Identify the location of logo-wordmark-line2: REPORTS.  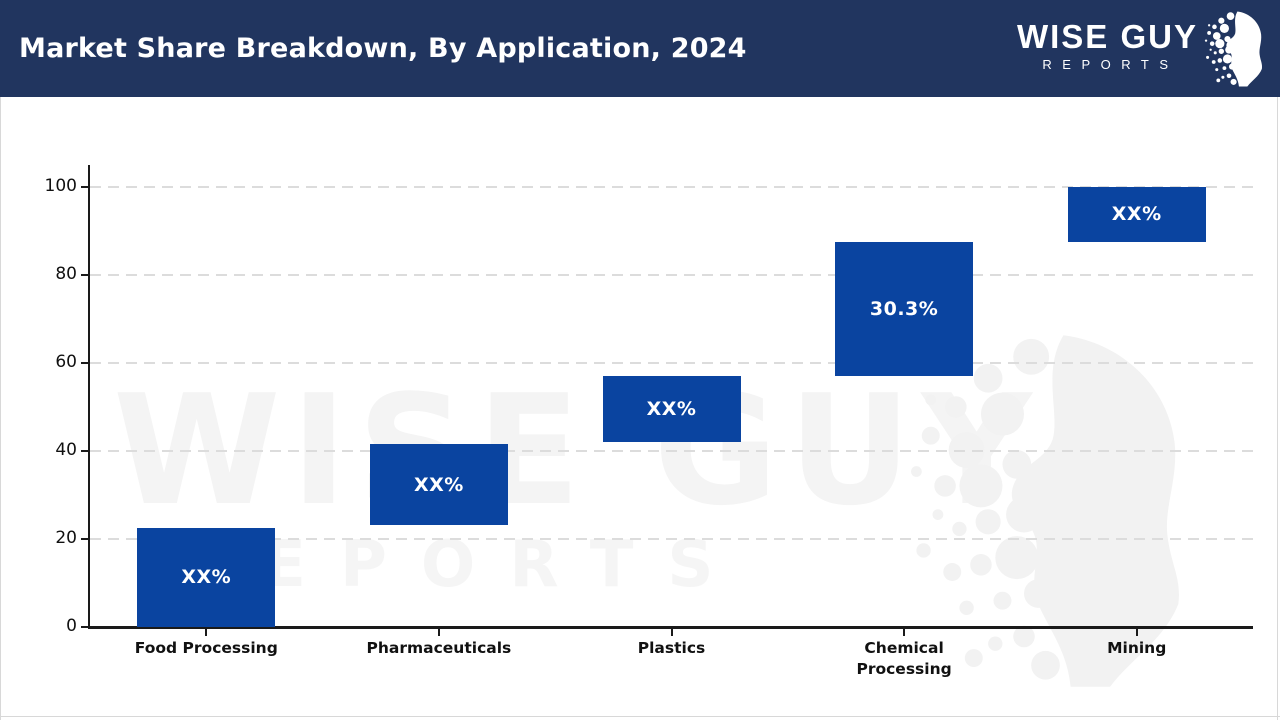
(1110, 64).